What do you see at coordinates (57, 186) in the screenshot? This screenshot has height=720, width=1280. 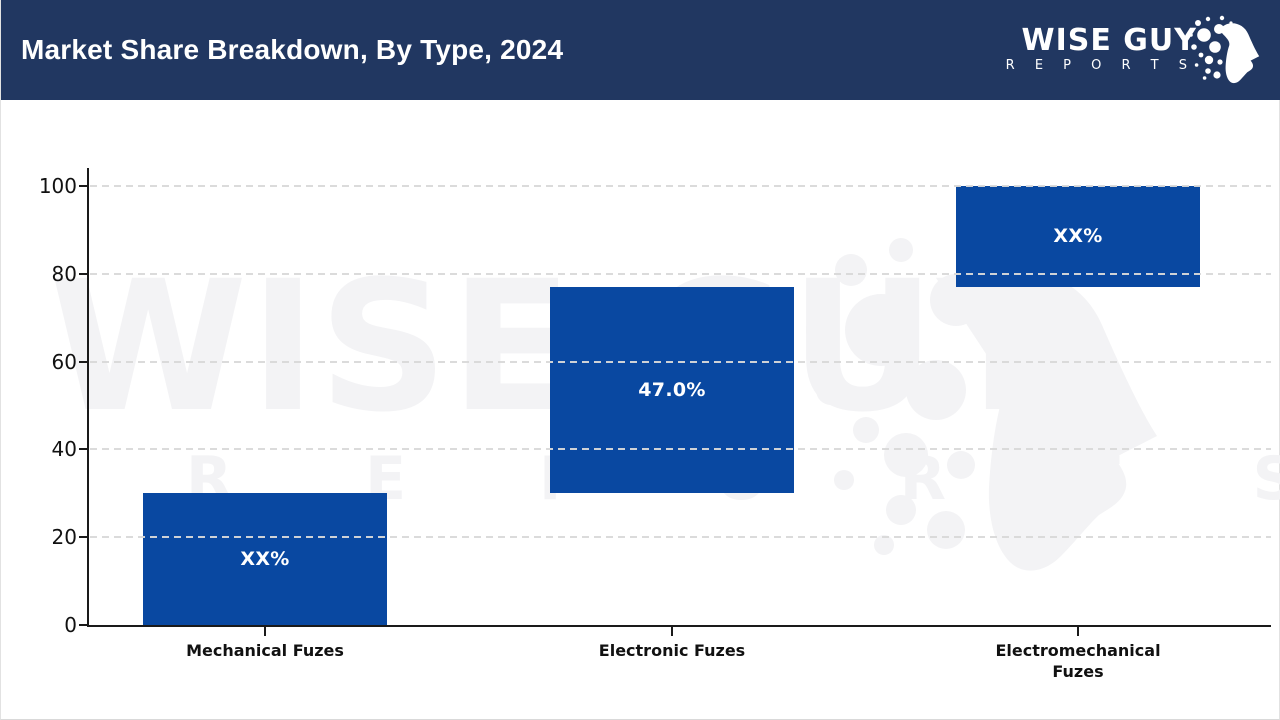 I see `y-tick-label: 100` at bounding box center [57, 186].